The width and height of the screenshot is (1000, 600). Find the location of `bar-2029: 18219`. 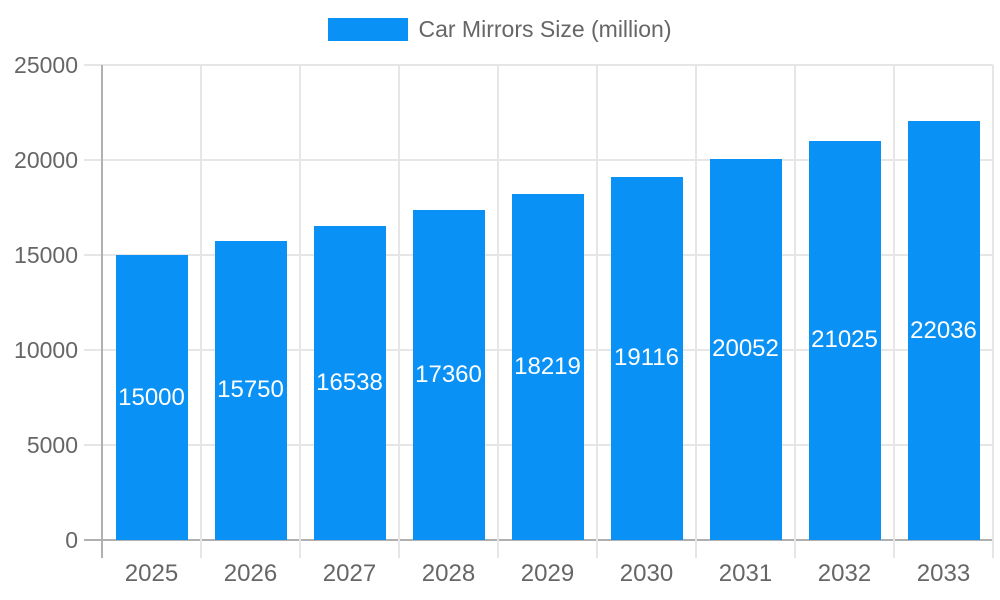

bar-2029: 18219 is located at coordinates (547, 366).